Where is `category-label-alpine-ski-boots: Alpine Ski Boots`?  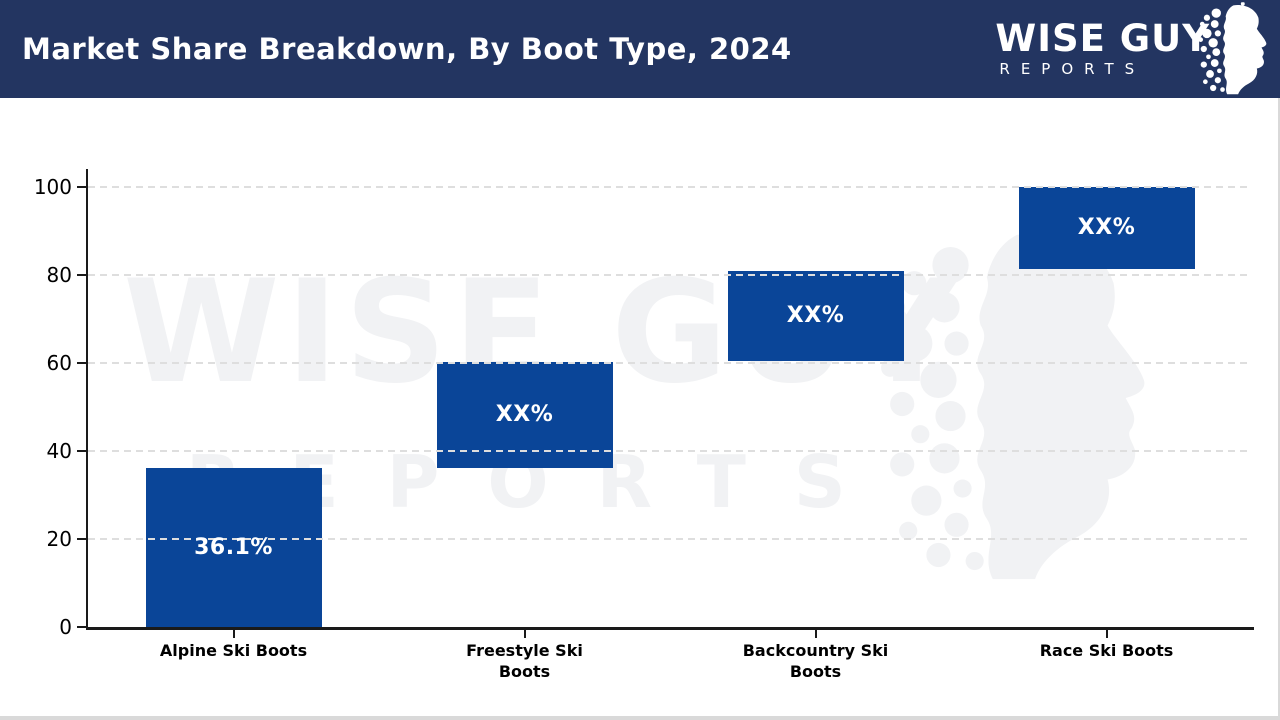 category-label-alpine-ski-boots: Alpine Ski Boots is located at coordinates (233, 650).